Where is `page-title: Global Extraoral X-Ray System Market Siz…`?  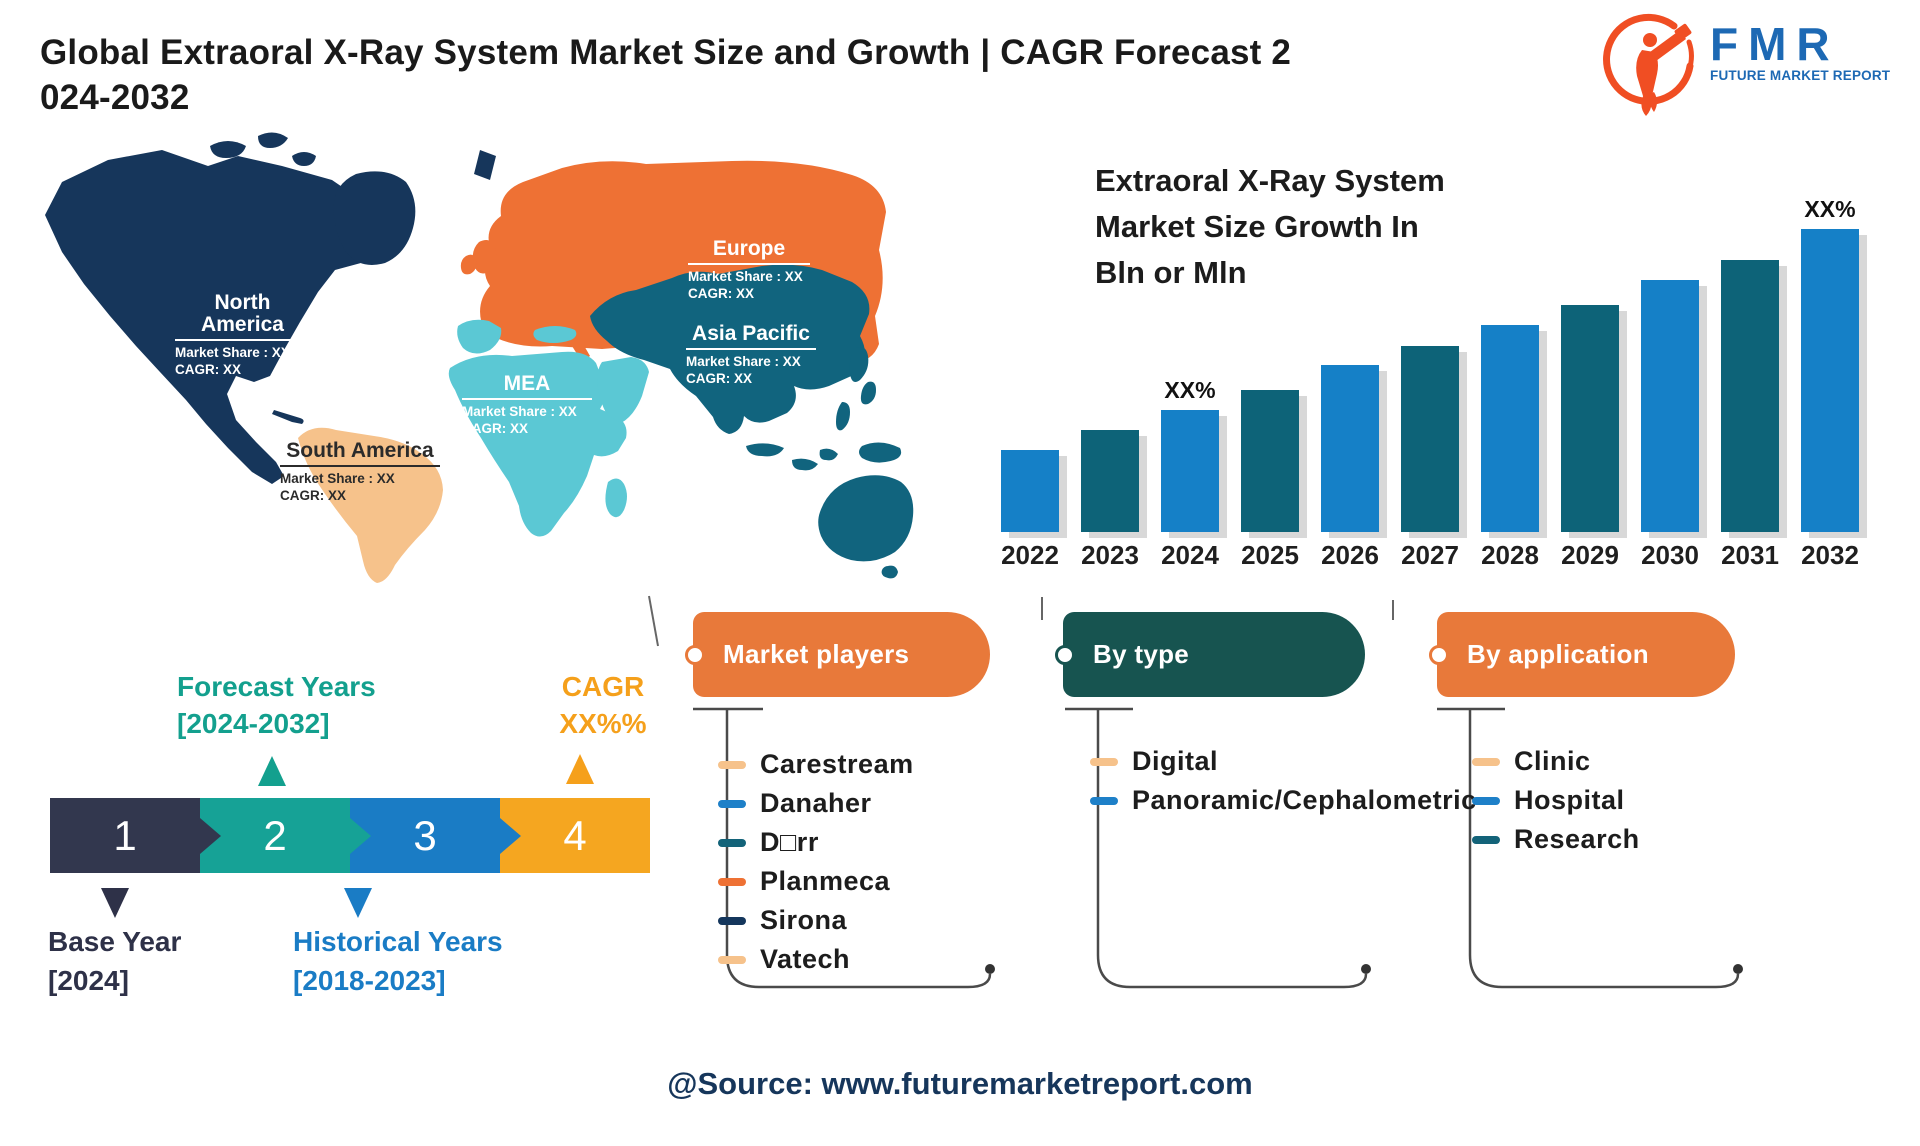
page-title: Global Extraoral X-Ray System Market Siz… is located at coordinates (695, 75).